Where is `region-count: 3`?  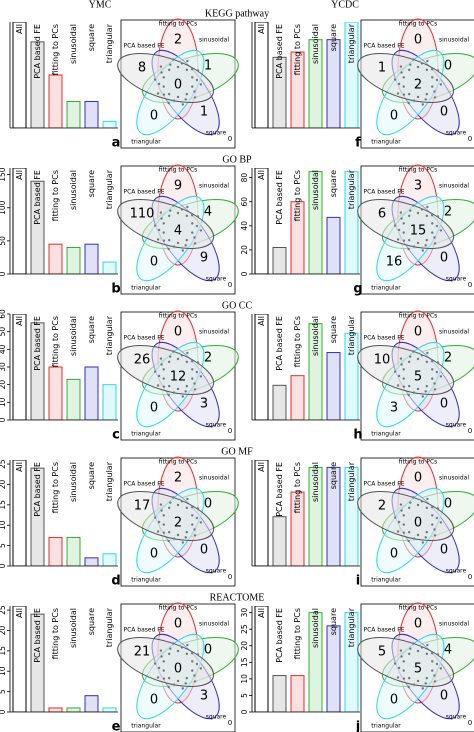
region-count: 3 is located at coordinates (394, 408).